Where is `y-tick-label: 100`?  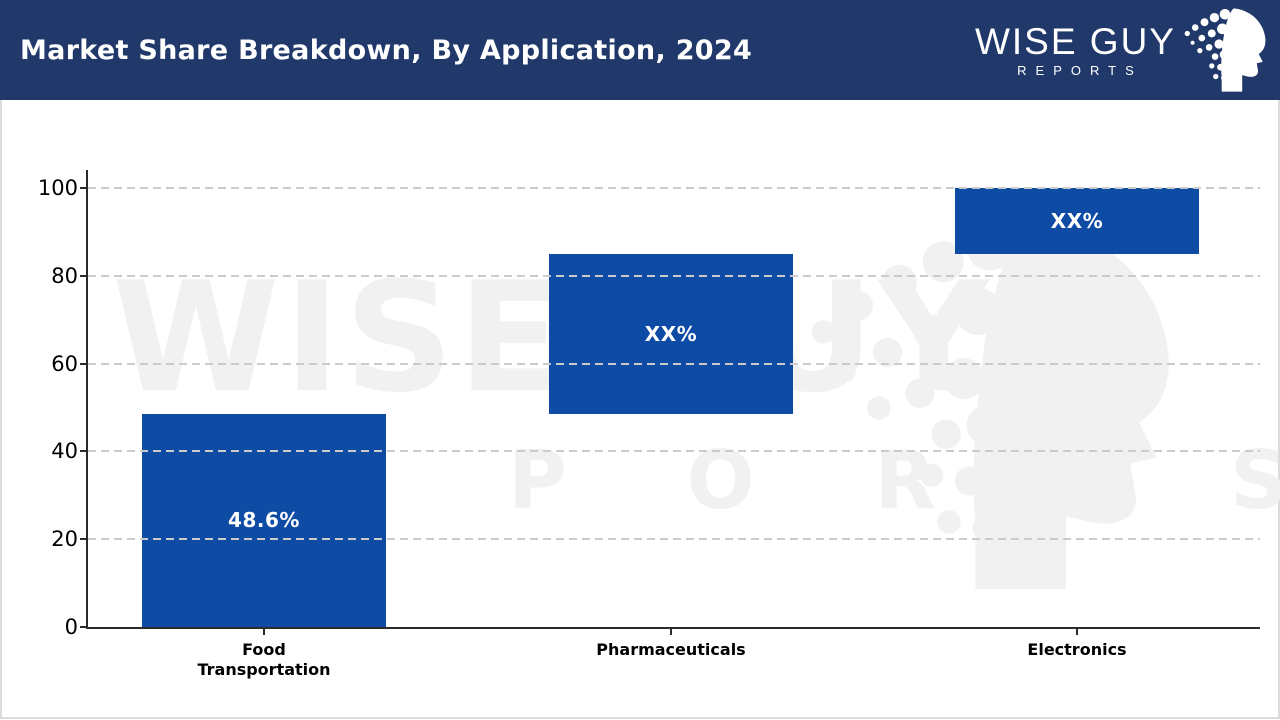
y-tick-label: 100 is located at coordinates (57, 188).